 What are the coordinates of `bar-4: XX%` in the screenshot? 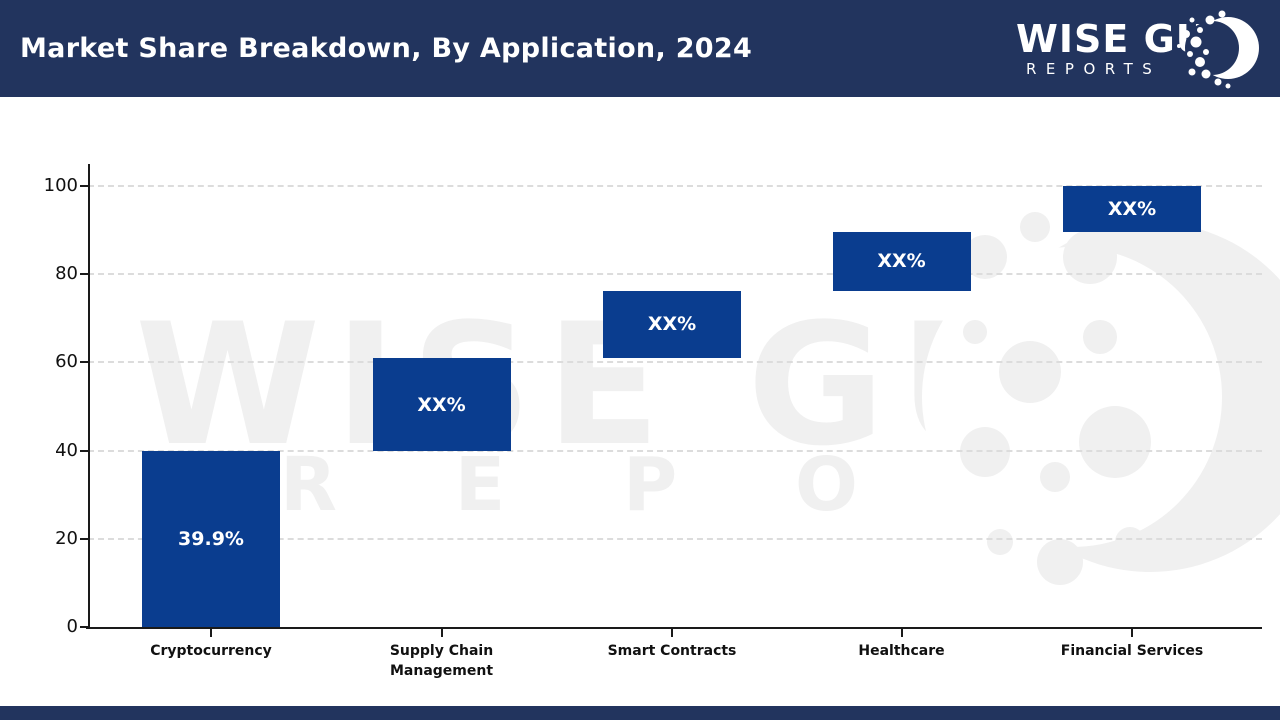 It's located at (1132, 209).